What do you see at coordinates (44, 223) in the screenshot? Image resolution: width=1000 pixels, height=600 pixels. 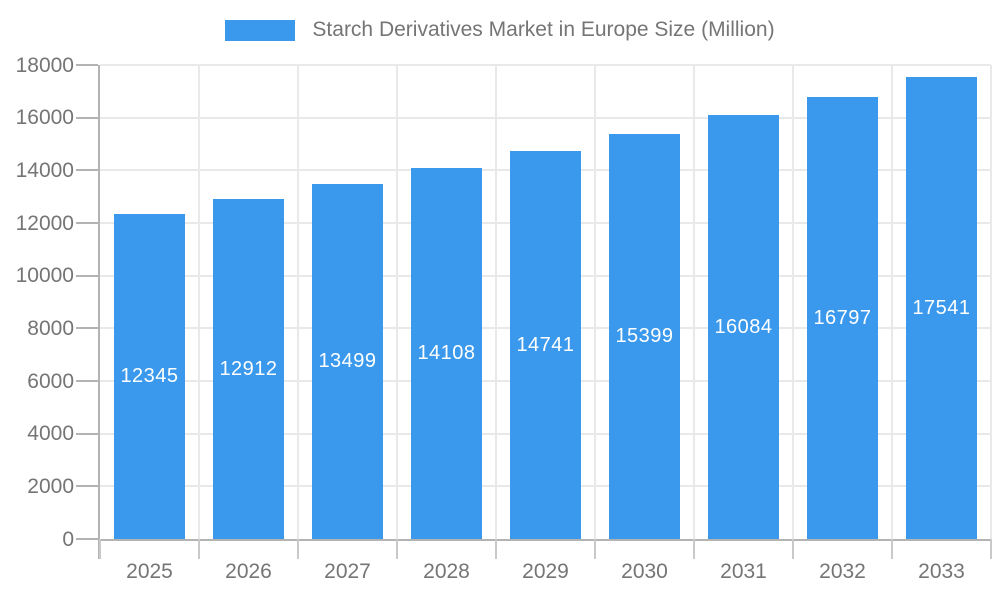 I see `y-tick-label-12000: 12000` at bounding box center [44, 223].